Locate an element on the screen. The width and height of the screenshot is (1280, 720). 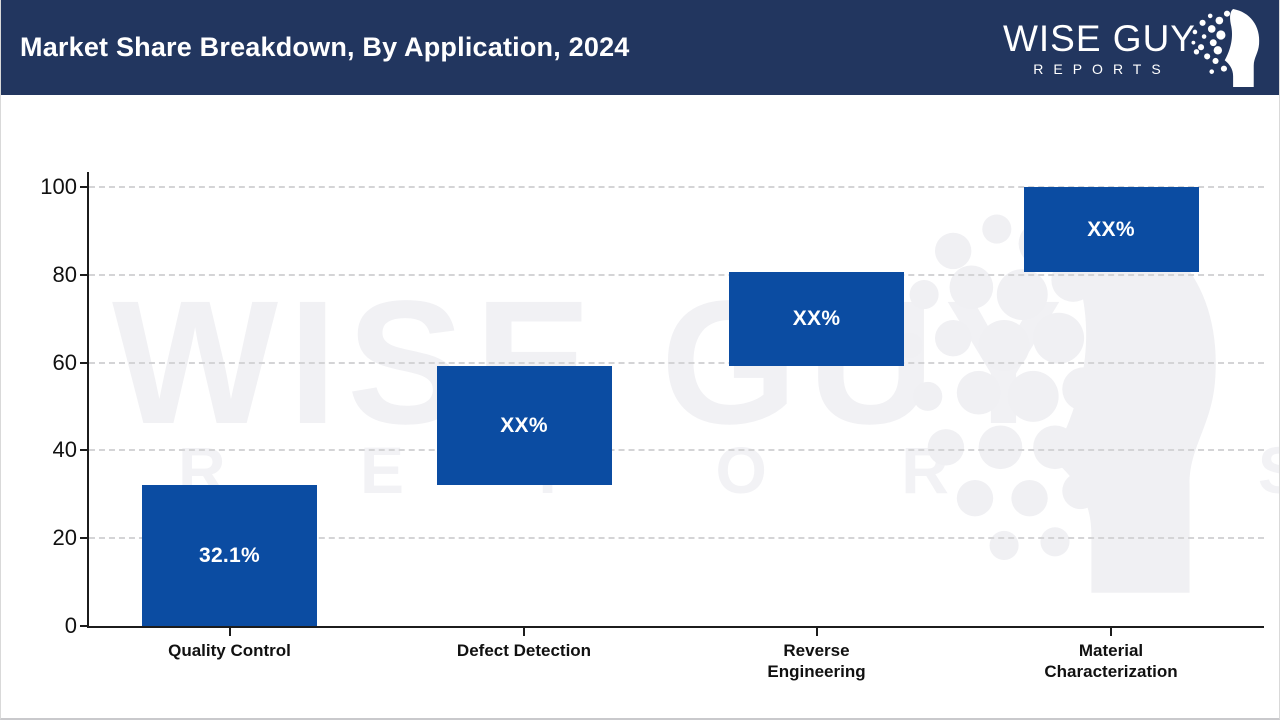
bar-value-label-1: 32.1% is located at coordinates (229, 555).